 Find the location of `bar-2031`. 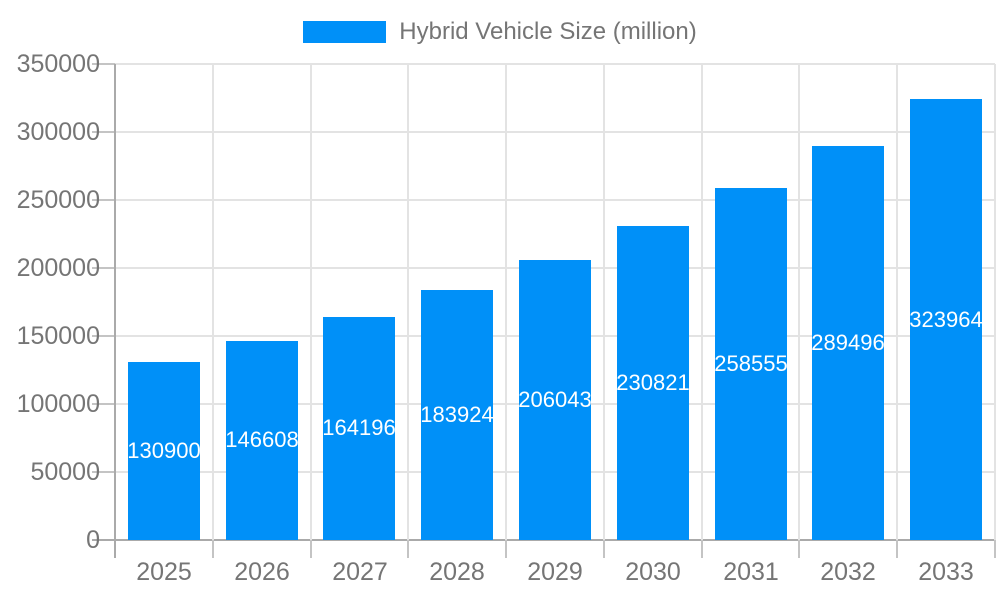

bar-2031 is located at coordinates (751, 364).